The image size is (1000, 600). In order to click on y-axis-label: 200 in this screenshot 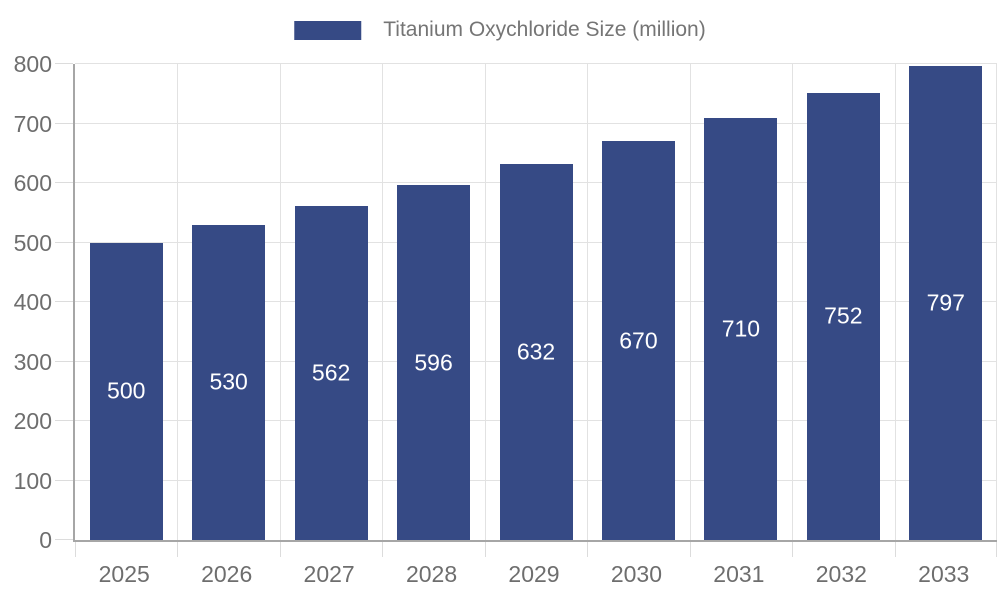, I will do `click(32, 421)`.